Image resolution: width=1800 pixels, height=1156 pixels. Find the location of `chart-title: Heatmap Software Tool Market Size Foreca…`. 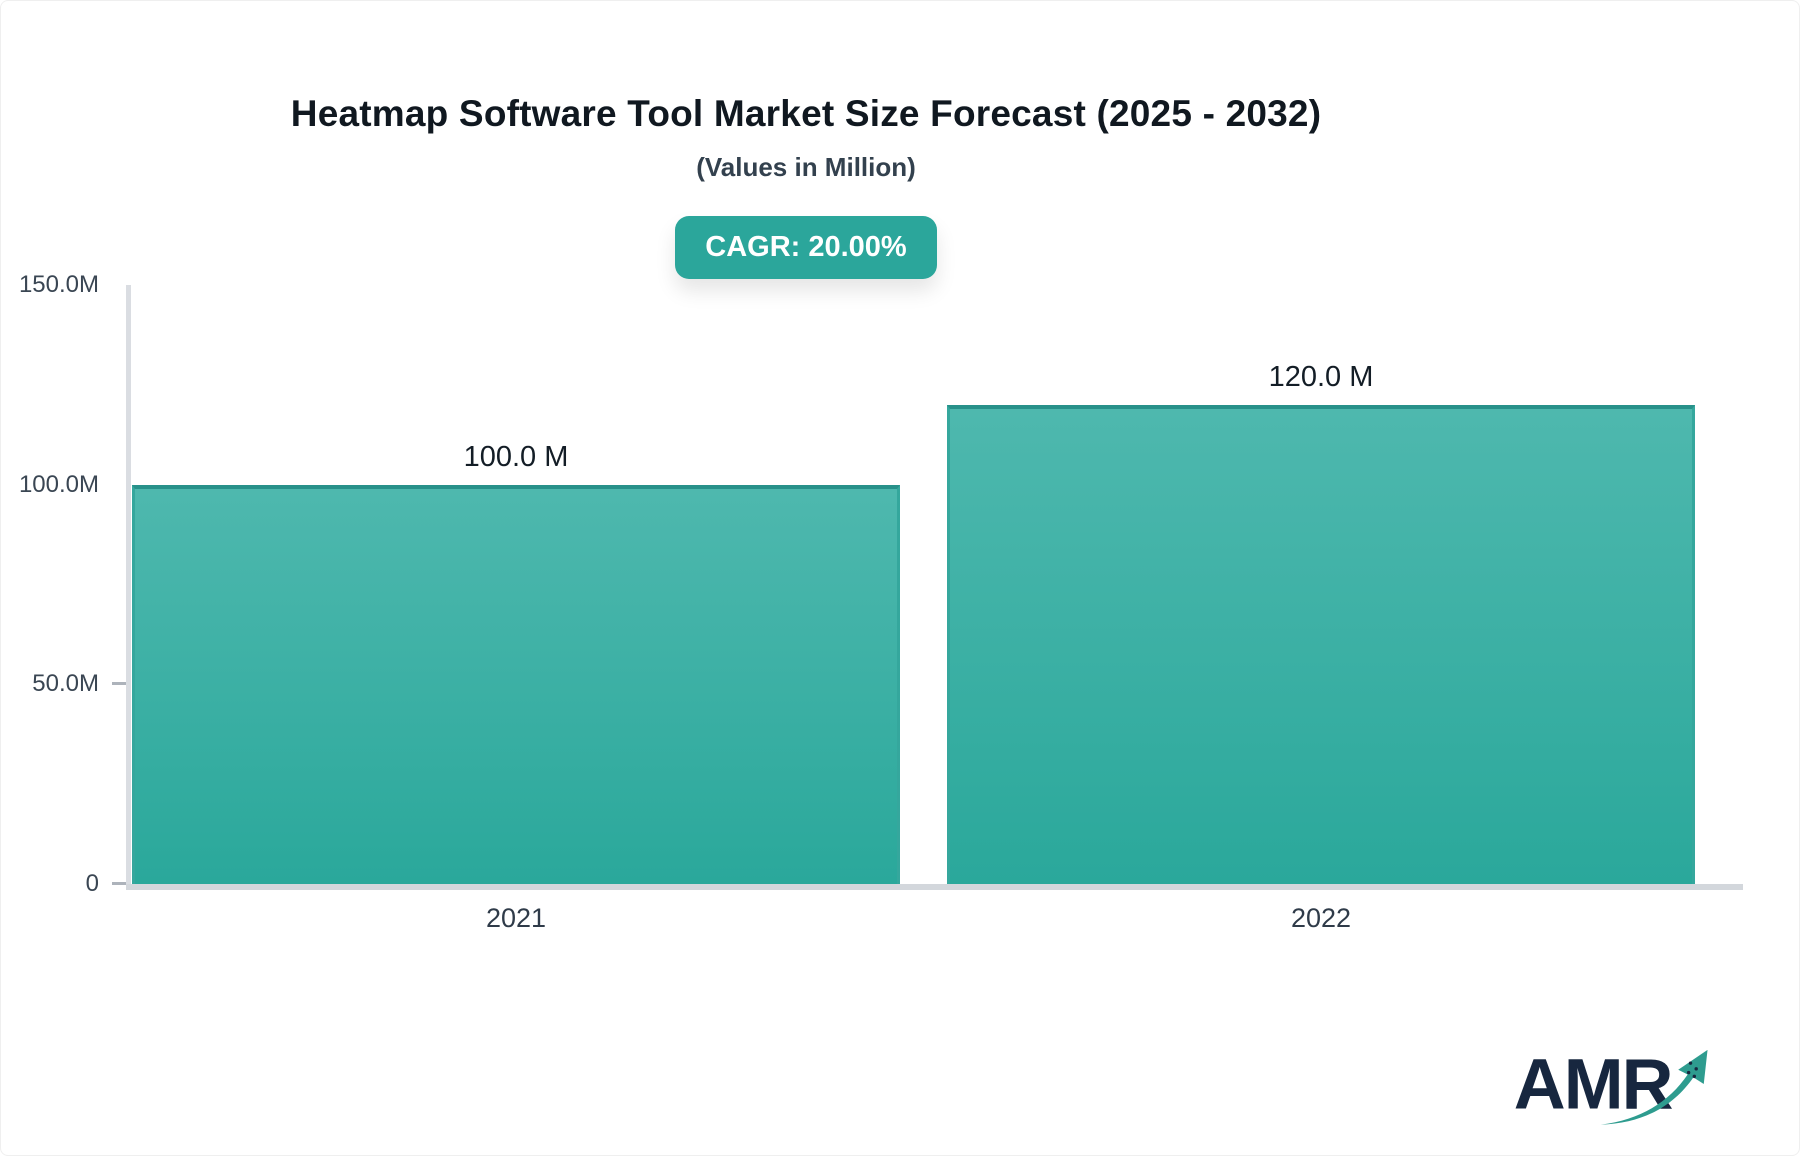

chart-title: Heatmap Software Tool Market Size Foreca… is located at coordinates (806, 113).